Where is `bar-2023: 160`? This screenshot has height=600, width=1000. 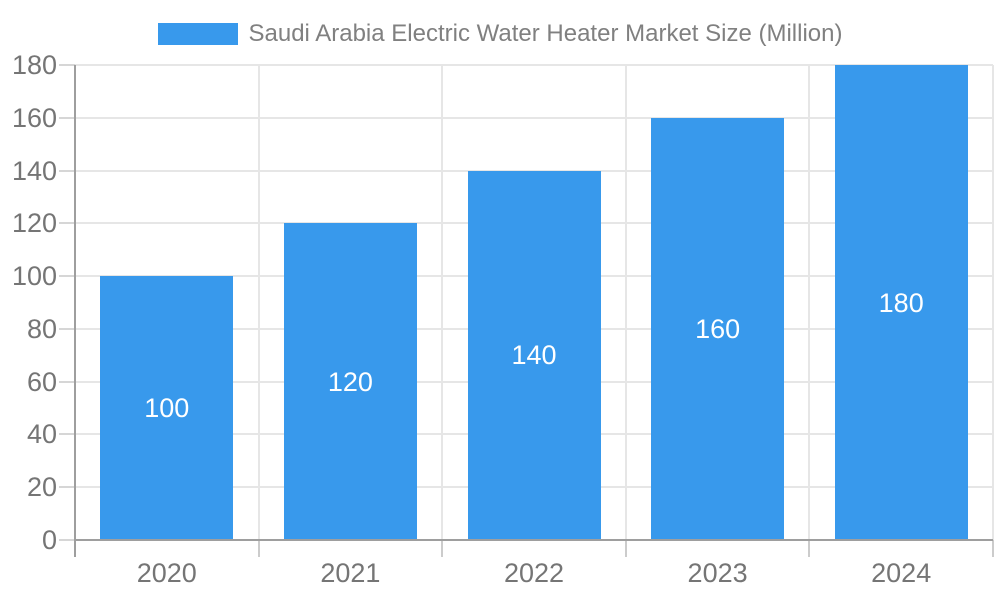
bar-2023: 160 is located at coordinates (718, 328).